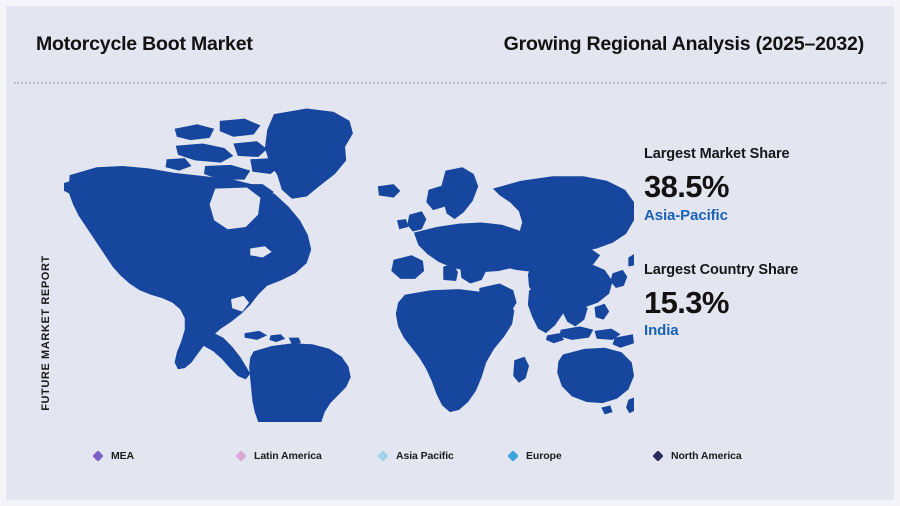 The height and width of the screenshot is (506, 900). Describe the element at coordinates (144, 43) in the screenshot. I see `page-title: Motorcycle Boot Market` at that location.